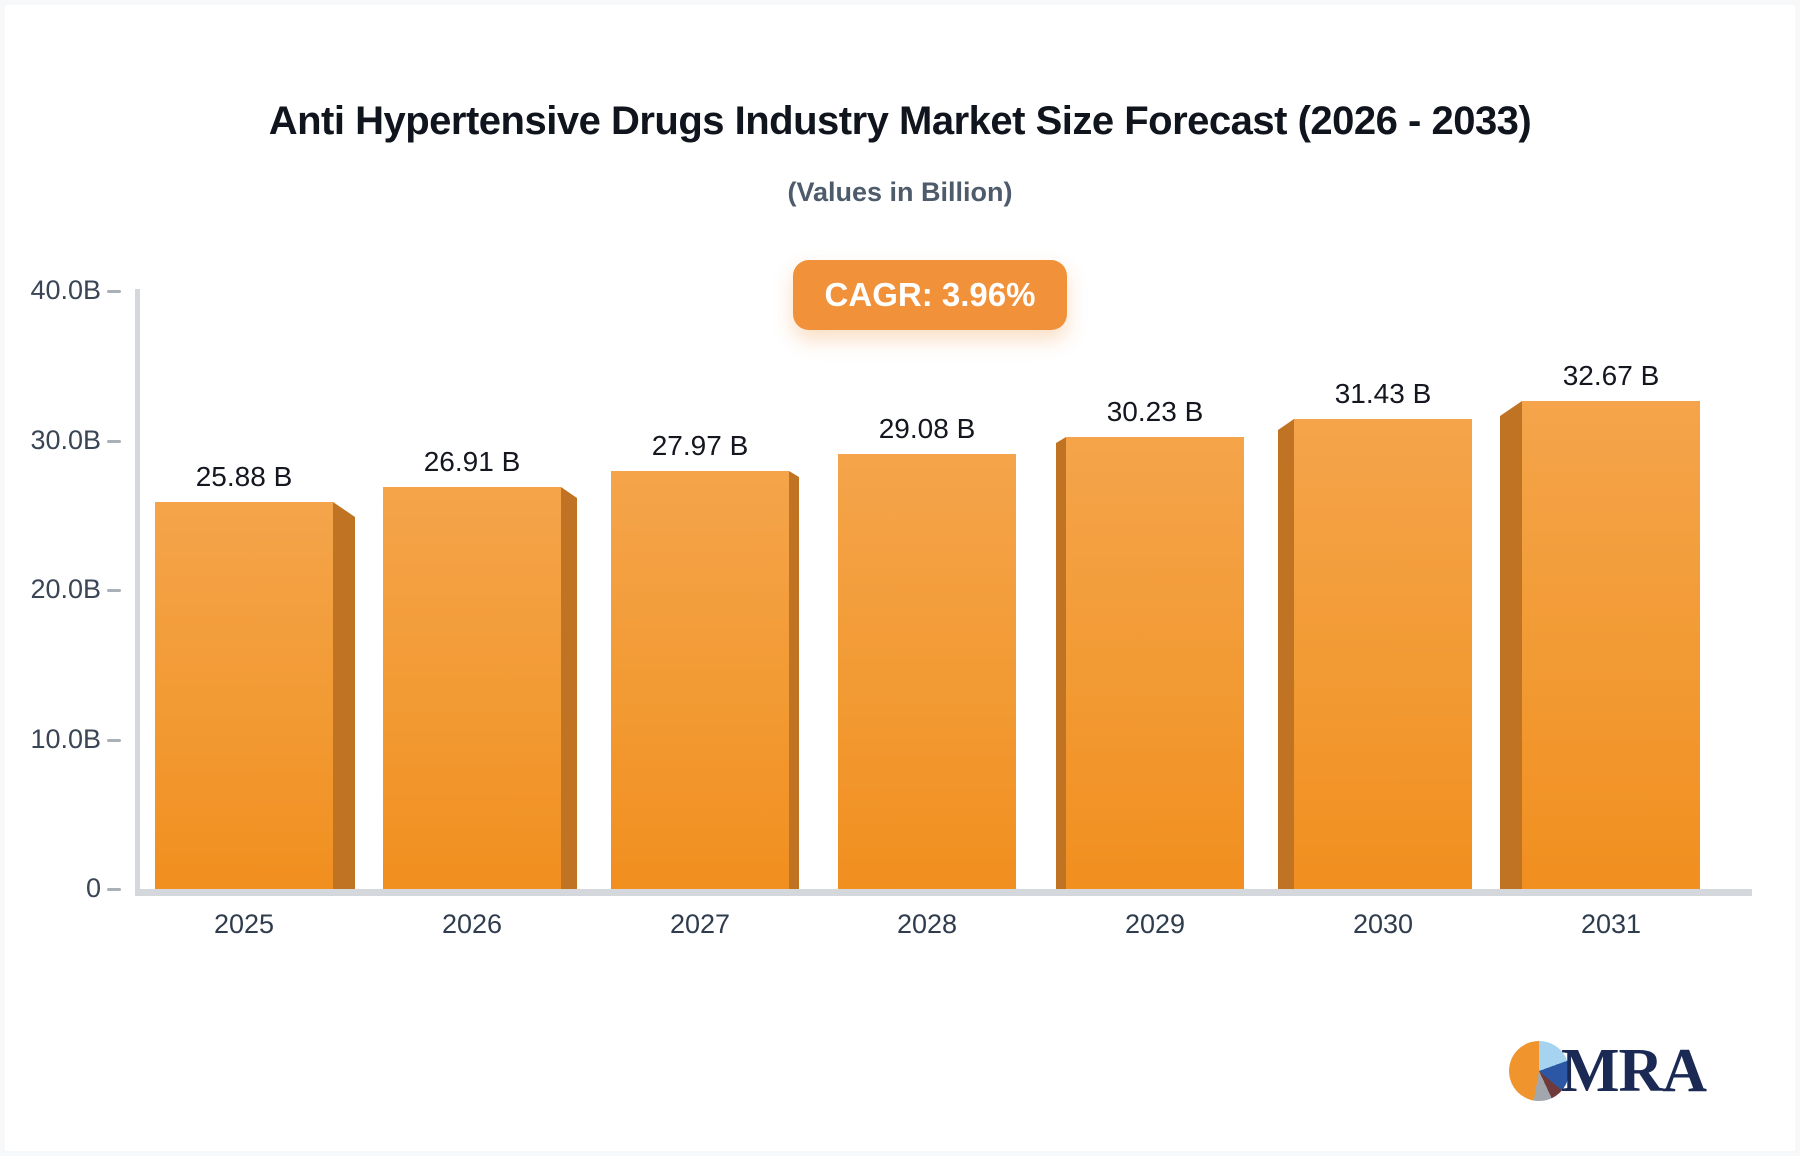 Image resolution: width=1800 pixels, height=1156 pixels. I want to click on mra-logo: MRA, so click(1608, 1071).